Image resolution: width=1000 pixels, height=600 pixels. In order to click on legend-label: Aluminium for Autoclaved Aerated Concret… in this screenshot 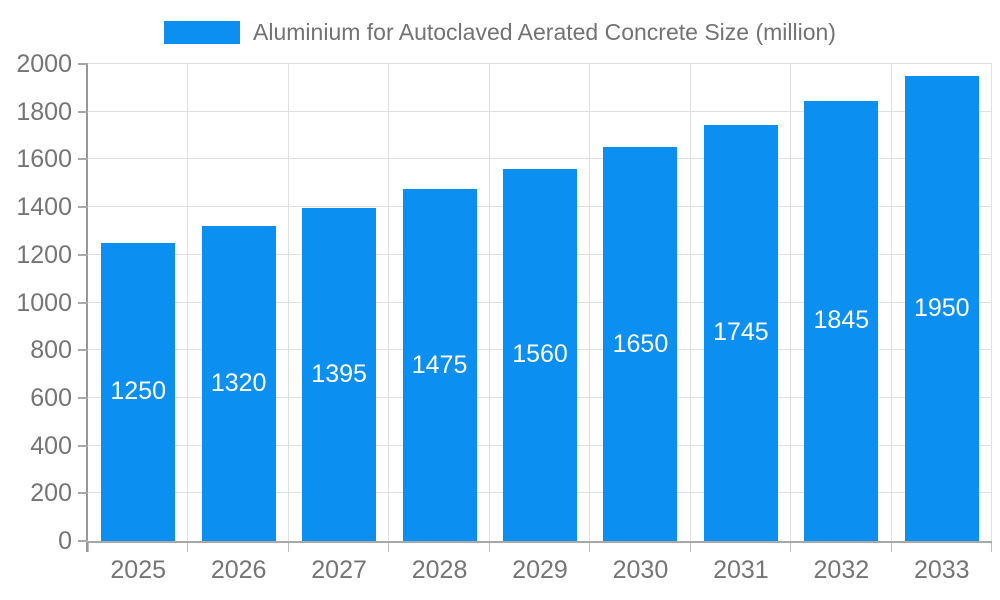, I will do `click(544, 32)`.